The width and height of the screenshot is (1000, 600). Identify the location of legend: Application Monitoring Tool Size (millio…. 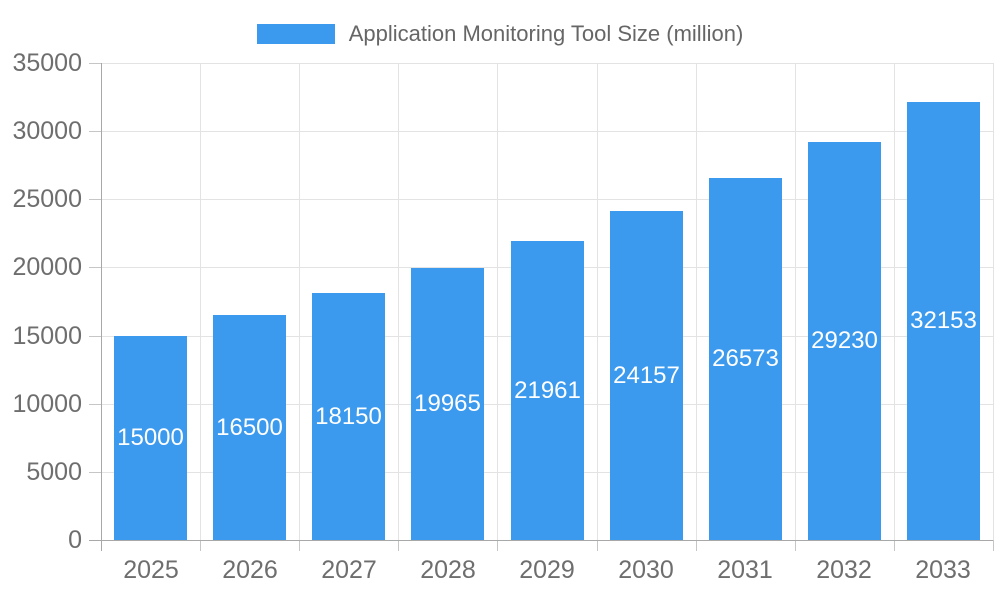
(500, 34).